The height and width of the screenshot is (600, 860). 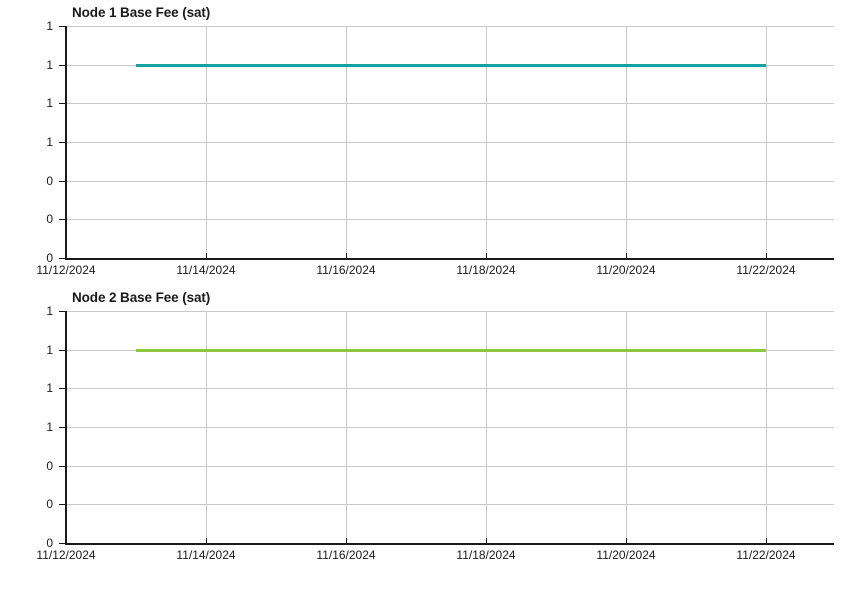 What do you see at coordinates (141, 12) in the screenshot?
I see `chart-title: Node 1 Base Fee (sat)` at bounding box center [141, 12].